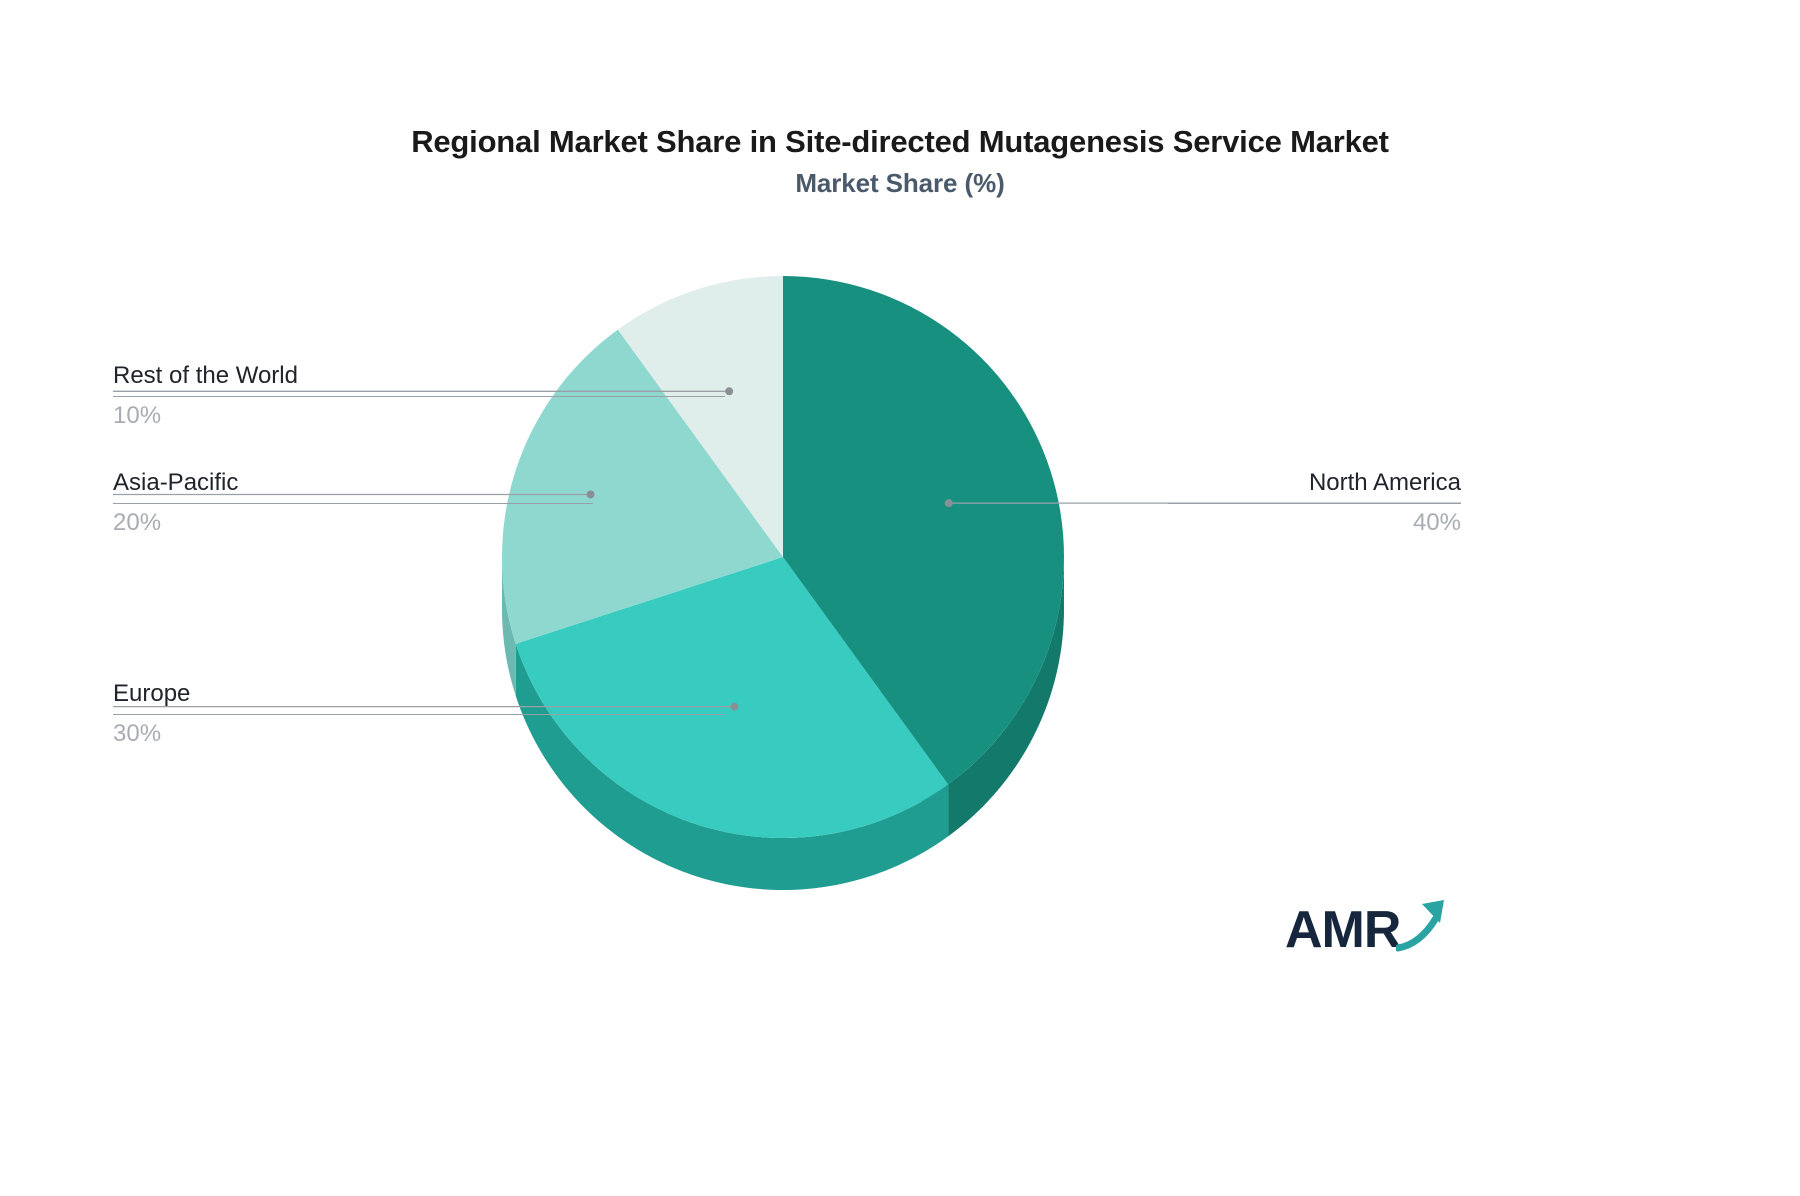 The width and height of the screenshot is (1800, 1196). What do you see at coordinates (205, 375) in the screenshot?
I see `label-rest-of-the-world-name: Rest of the World` at bounding box center [205, 375].